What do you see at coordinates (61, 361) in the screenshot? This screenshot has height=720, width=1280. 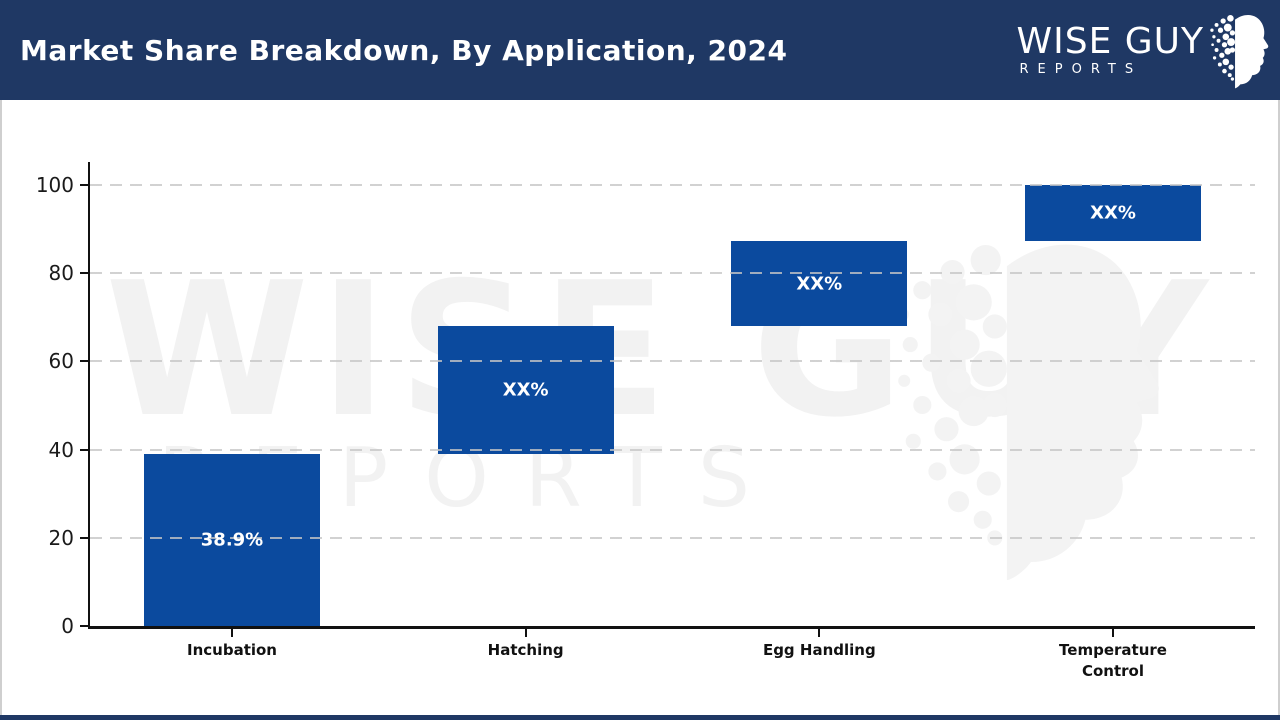 I see `y-tick-label: 60` at bounding box center [61, 361].